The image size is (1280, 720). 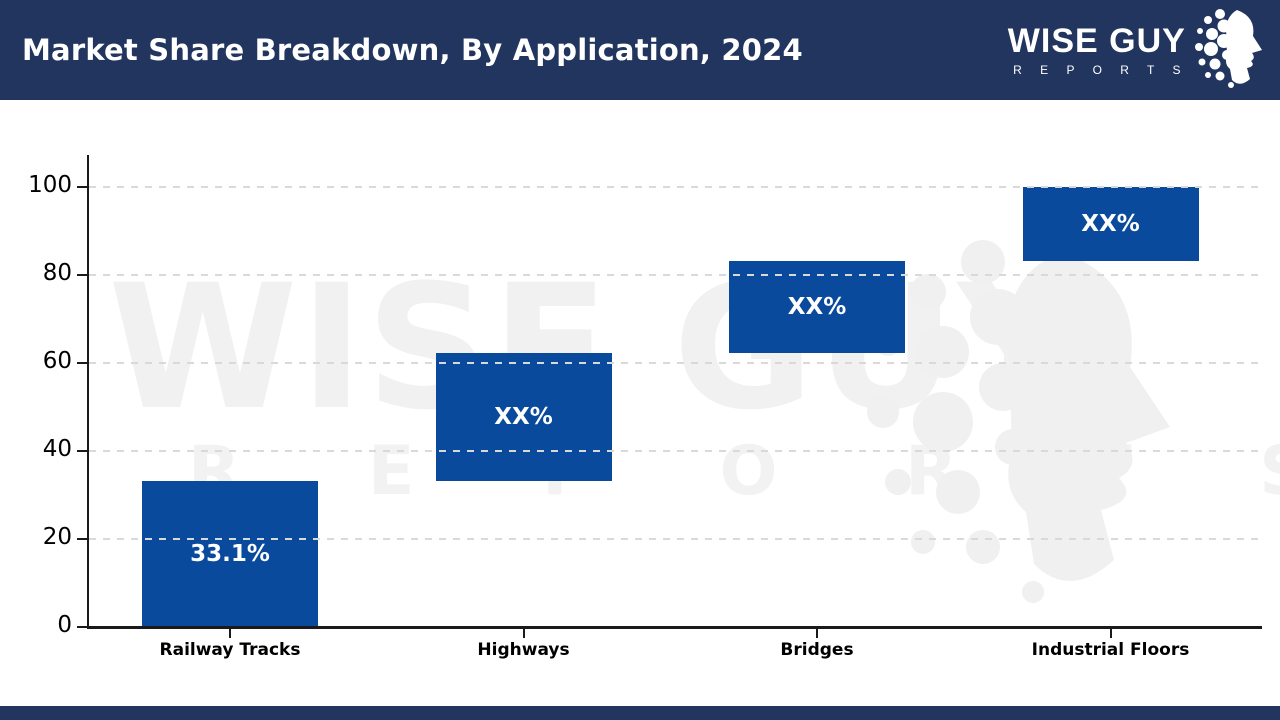 What do you see at coordinates (523, 650) in the screenshot?
I see `x-tick-label-highways: Highways` at bounding box center [523, 650].